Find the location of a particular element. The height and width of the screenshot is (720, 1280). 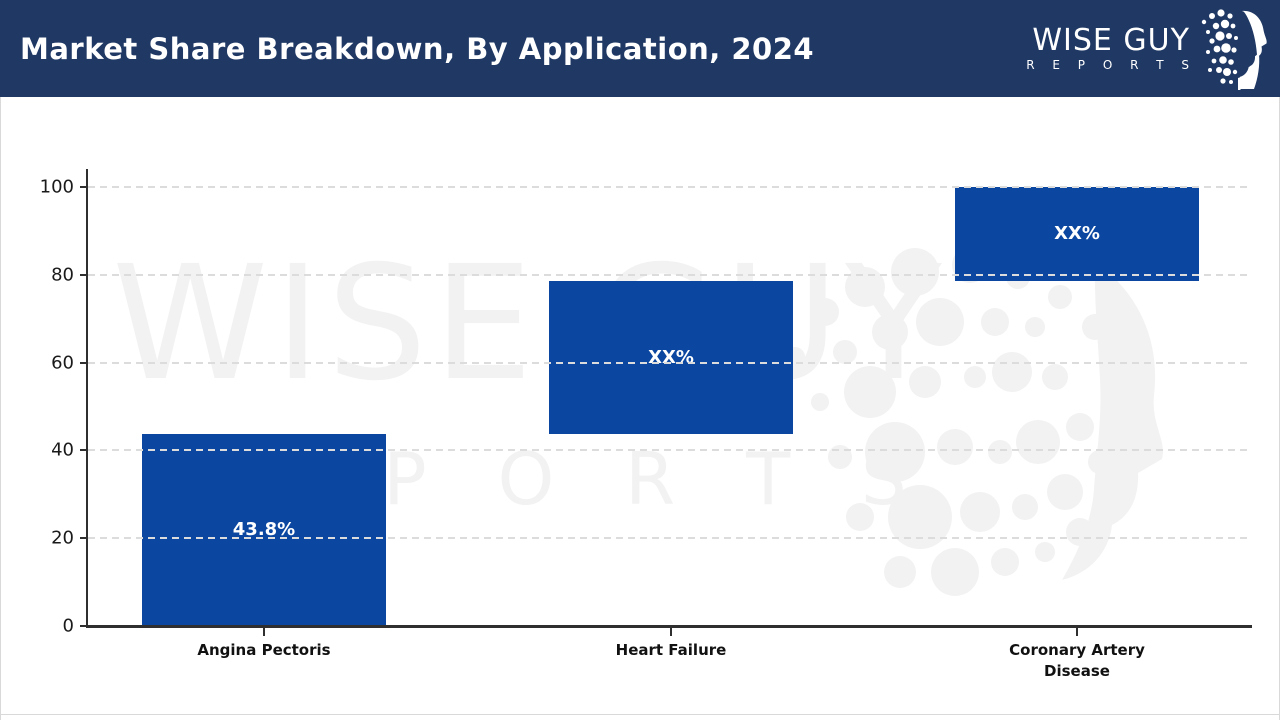

bar-coronary-artery-disease: XX% is located at coordinates (1077, 234).